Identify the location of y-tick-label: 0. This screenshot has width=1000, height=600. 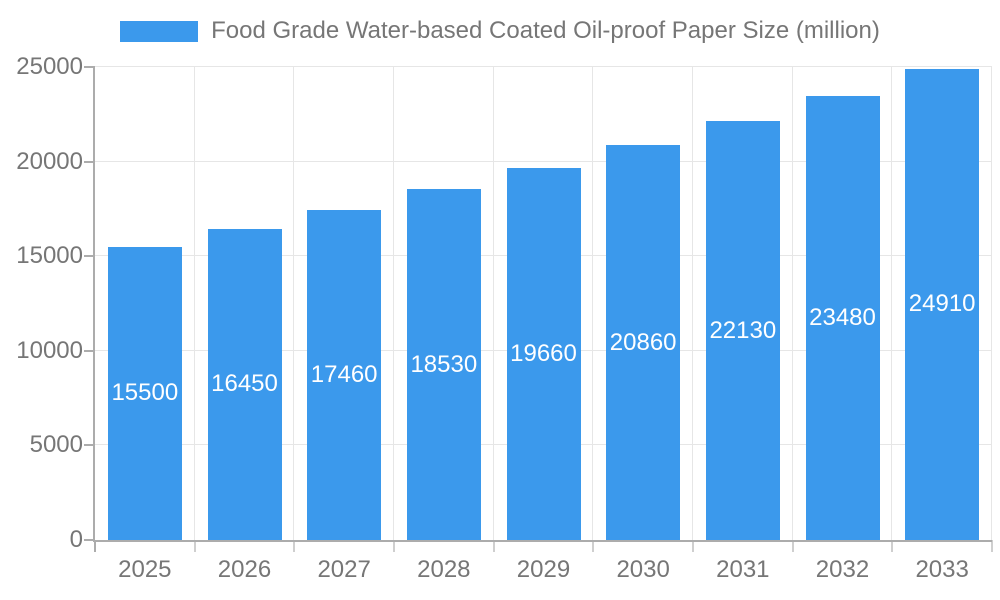
(76, 539).